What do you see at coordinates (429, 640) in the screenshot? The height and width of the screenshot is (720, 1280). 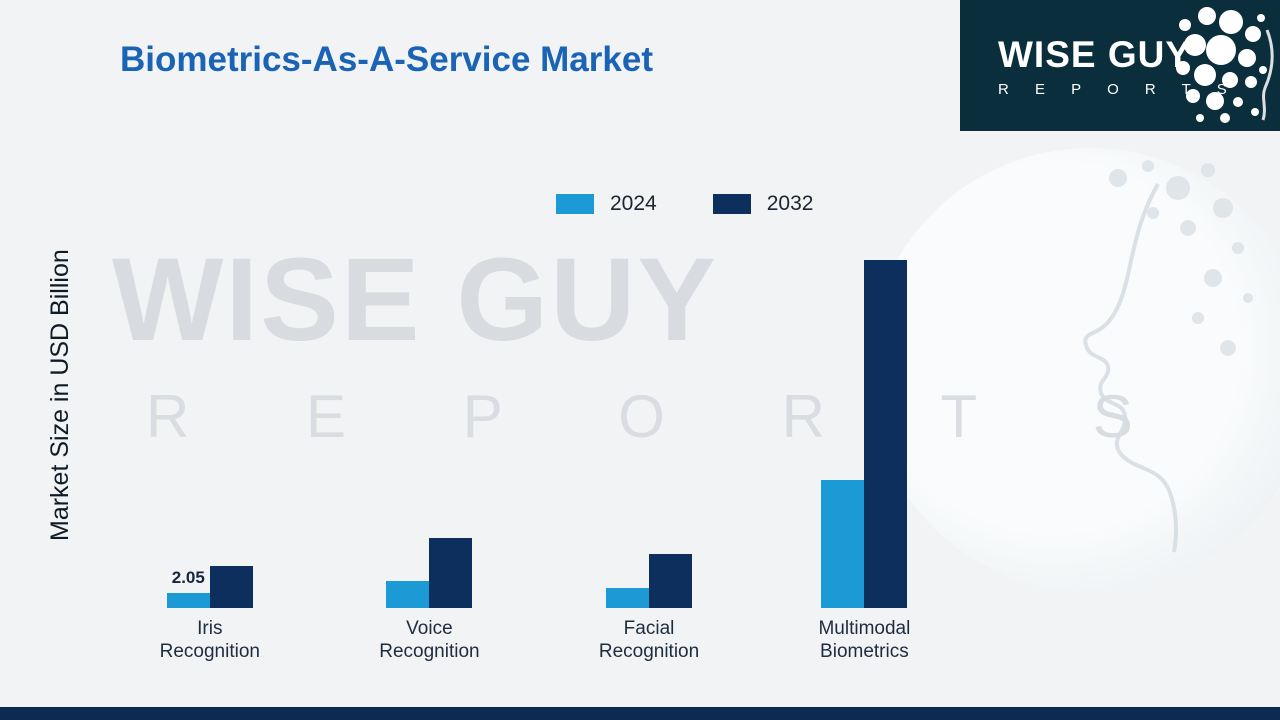 I see `category-label: Voice Recognition` at bounding box center [429, 640].